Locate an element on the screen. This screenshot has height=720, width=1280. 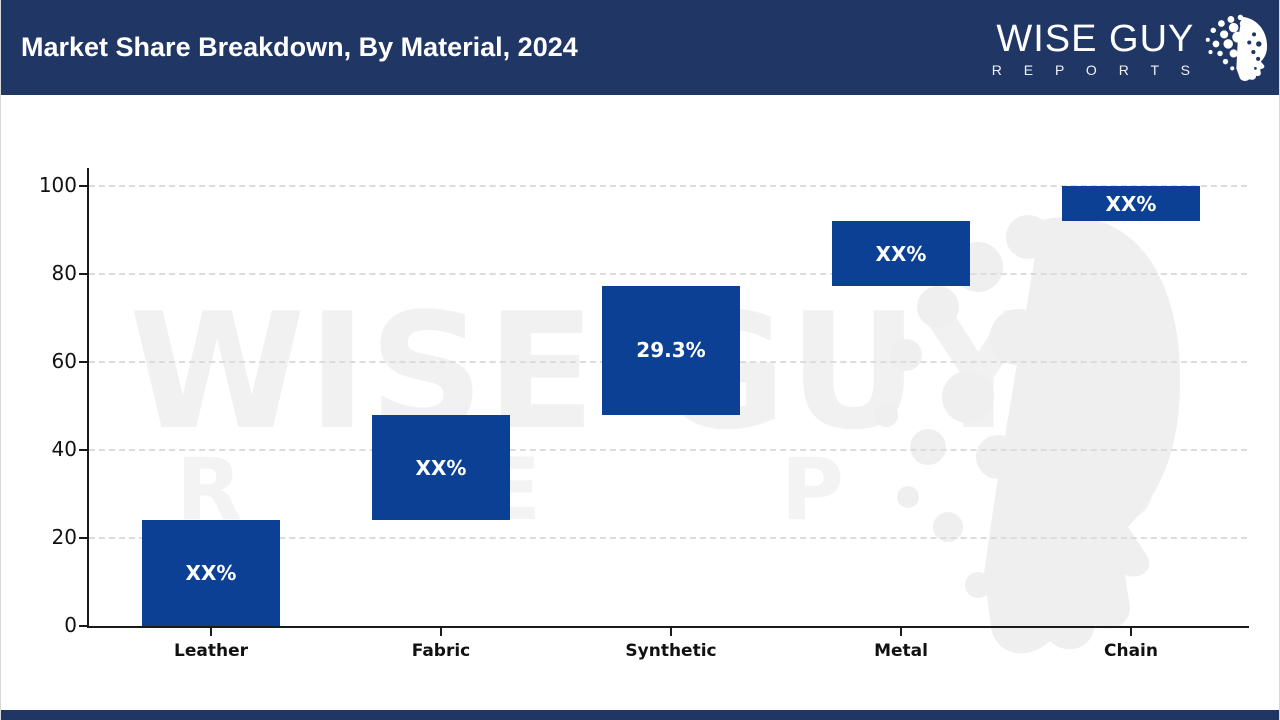
wiseguy-face-icon is located at coordinates (1236, 47).